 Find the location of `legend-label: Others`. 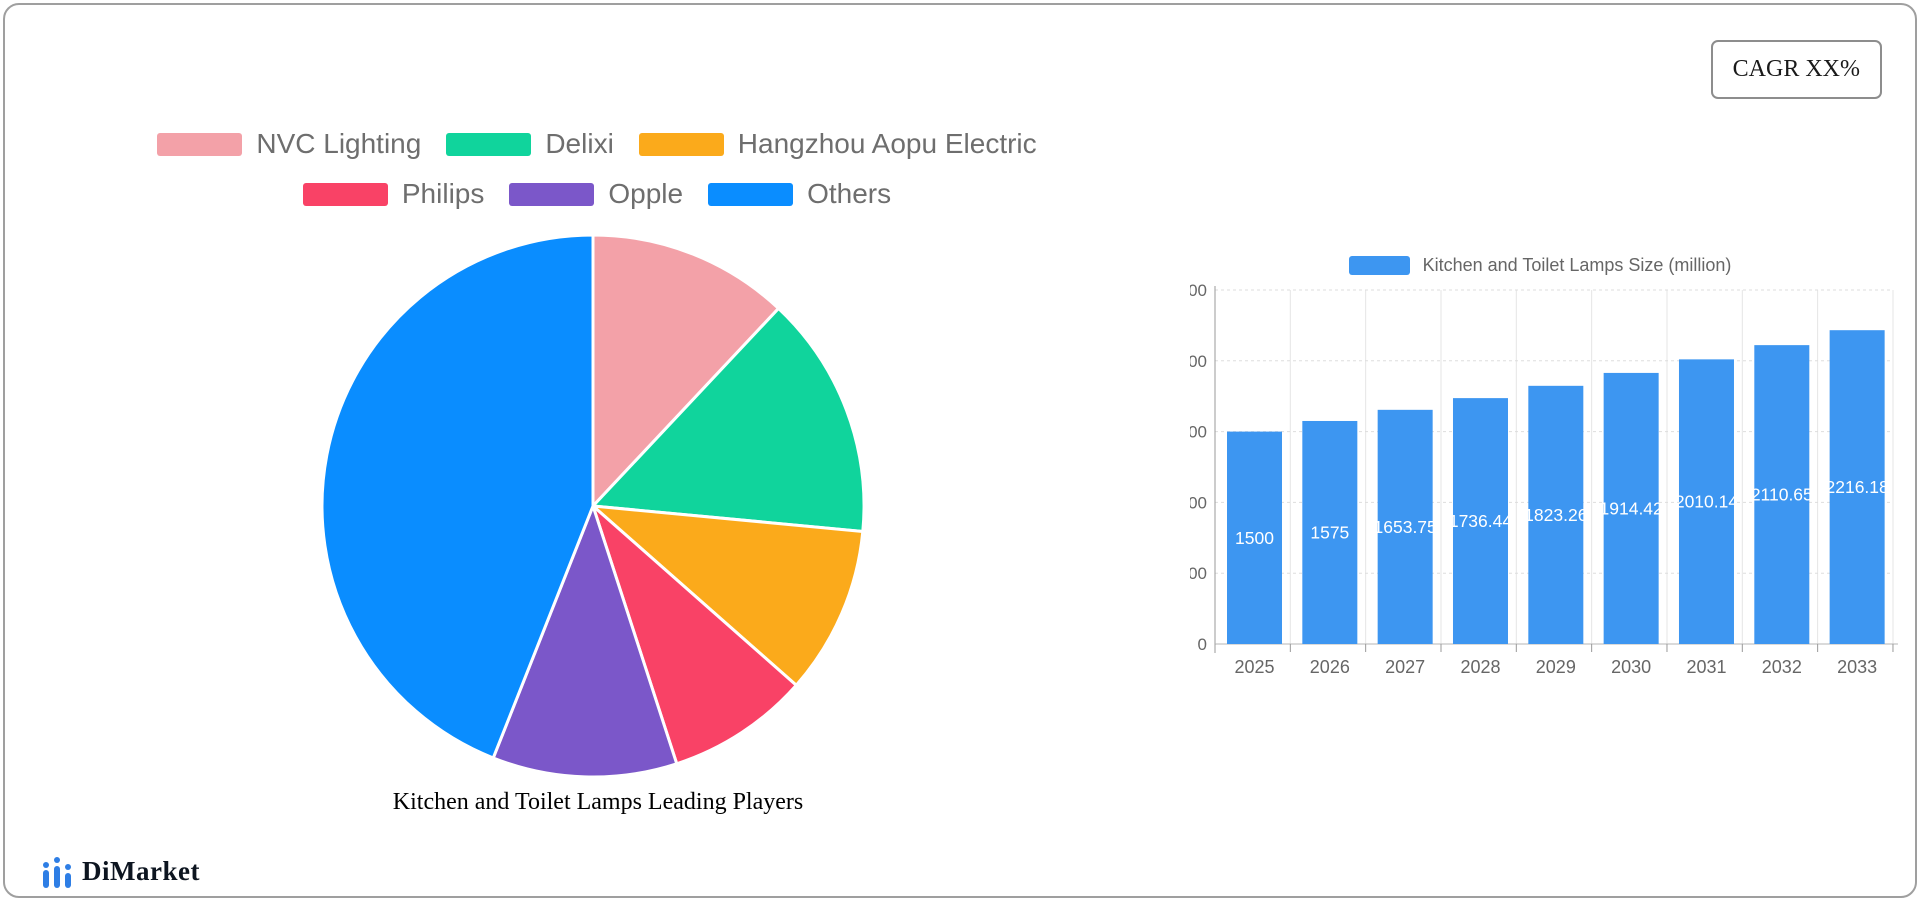

legend-label: Others is located at coordinates (849, 193).